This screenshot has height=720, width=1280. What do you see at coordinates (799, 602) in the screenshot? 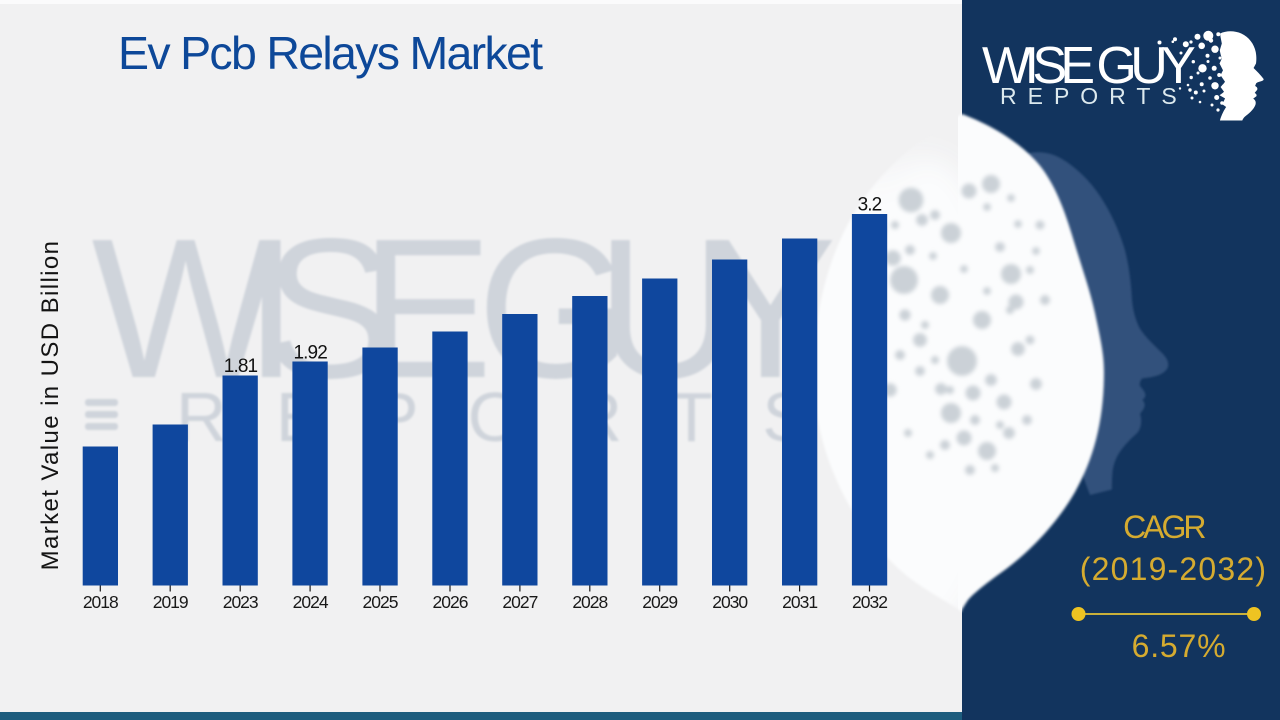
I see `svg-text: 2031` at bounding box center [799, 602].